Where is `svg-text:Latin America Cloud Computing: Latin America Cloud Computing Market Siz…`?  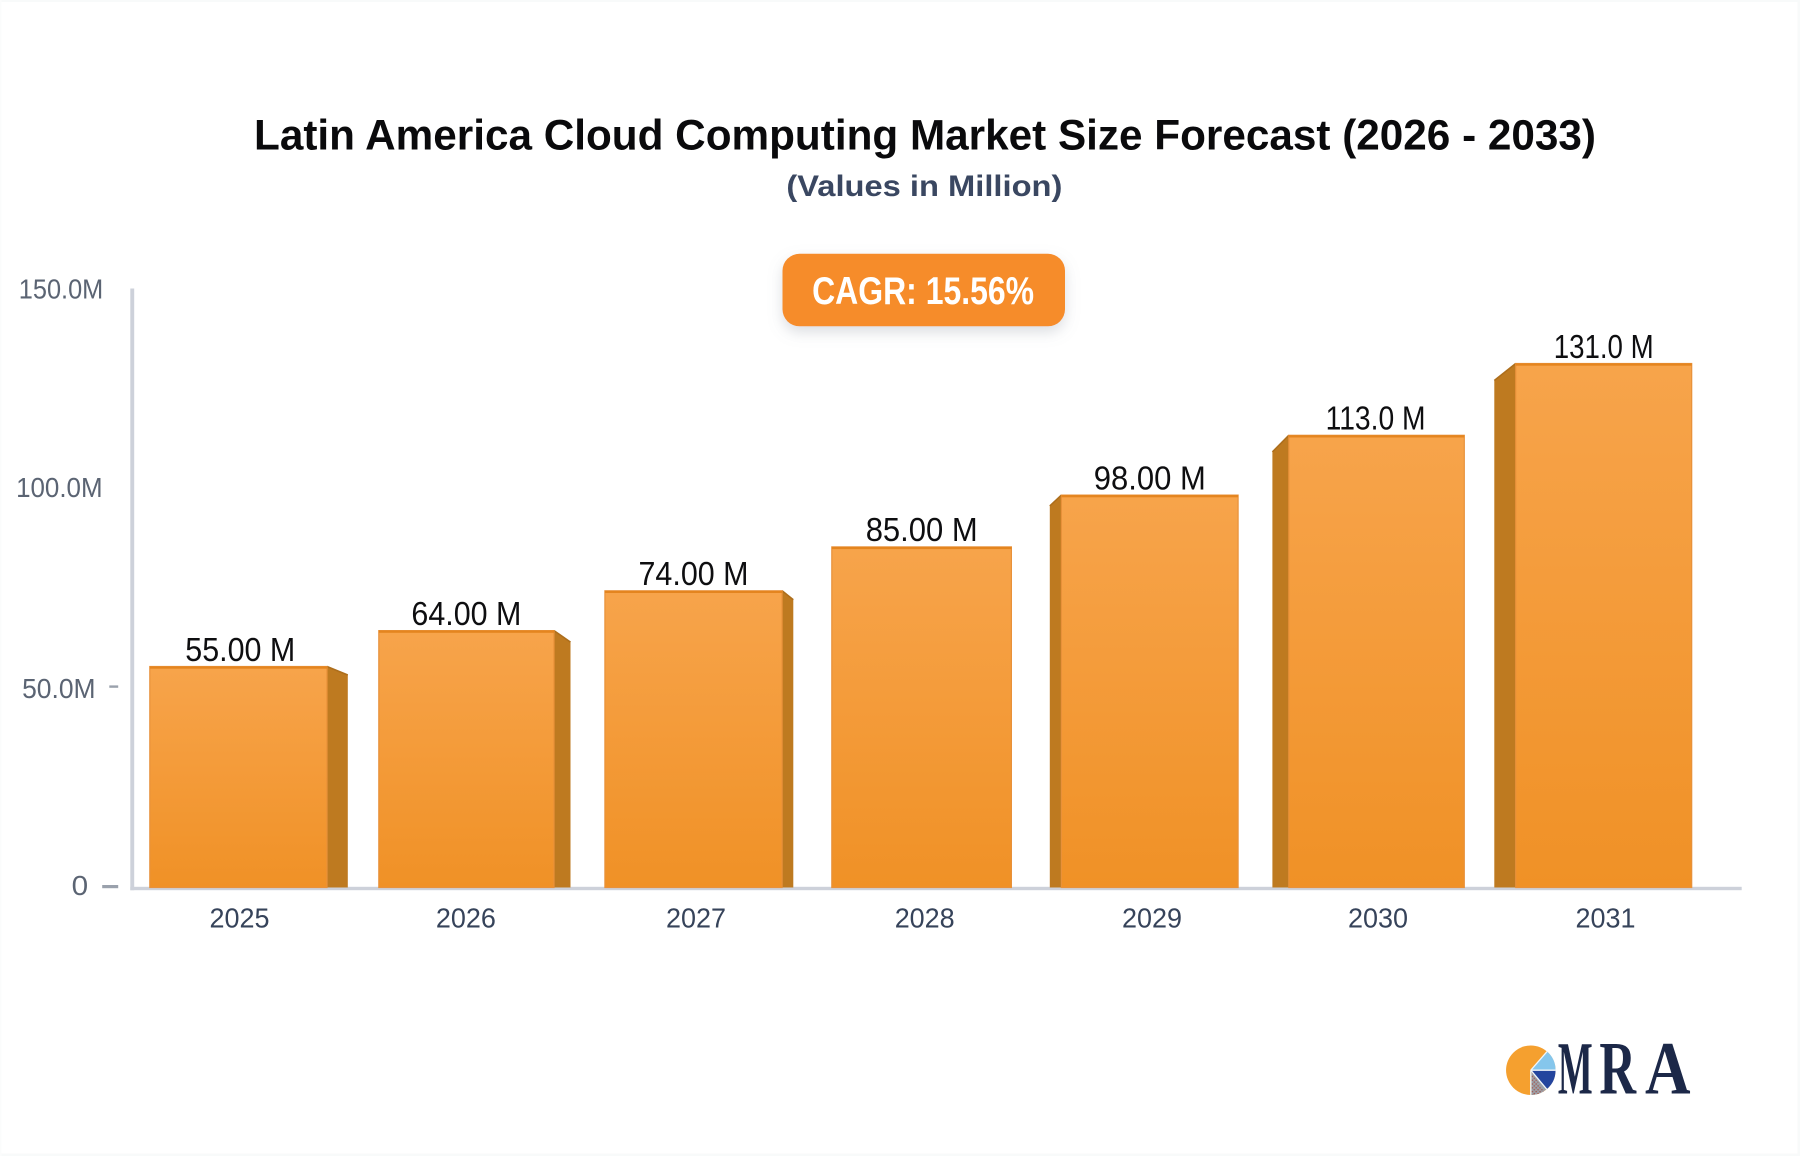 svg-text:Latin America Cloud Computing: Latin America Cloud Computing Market Siz… is located at coordinates (925, 135).